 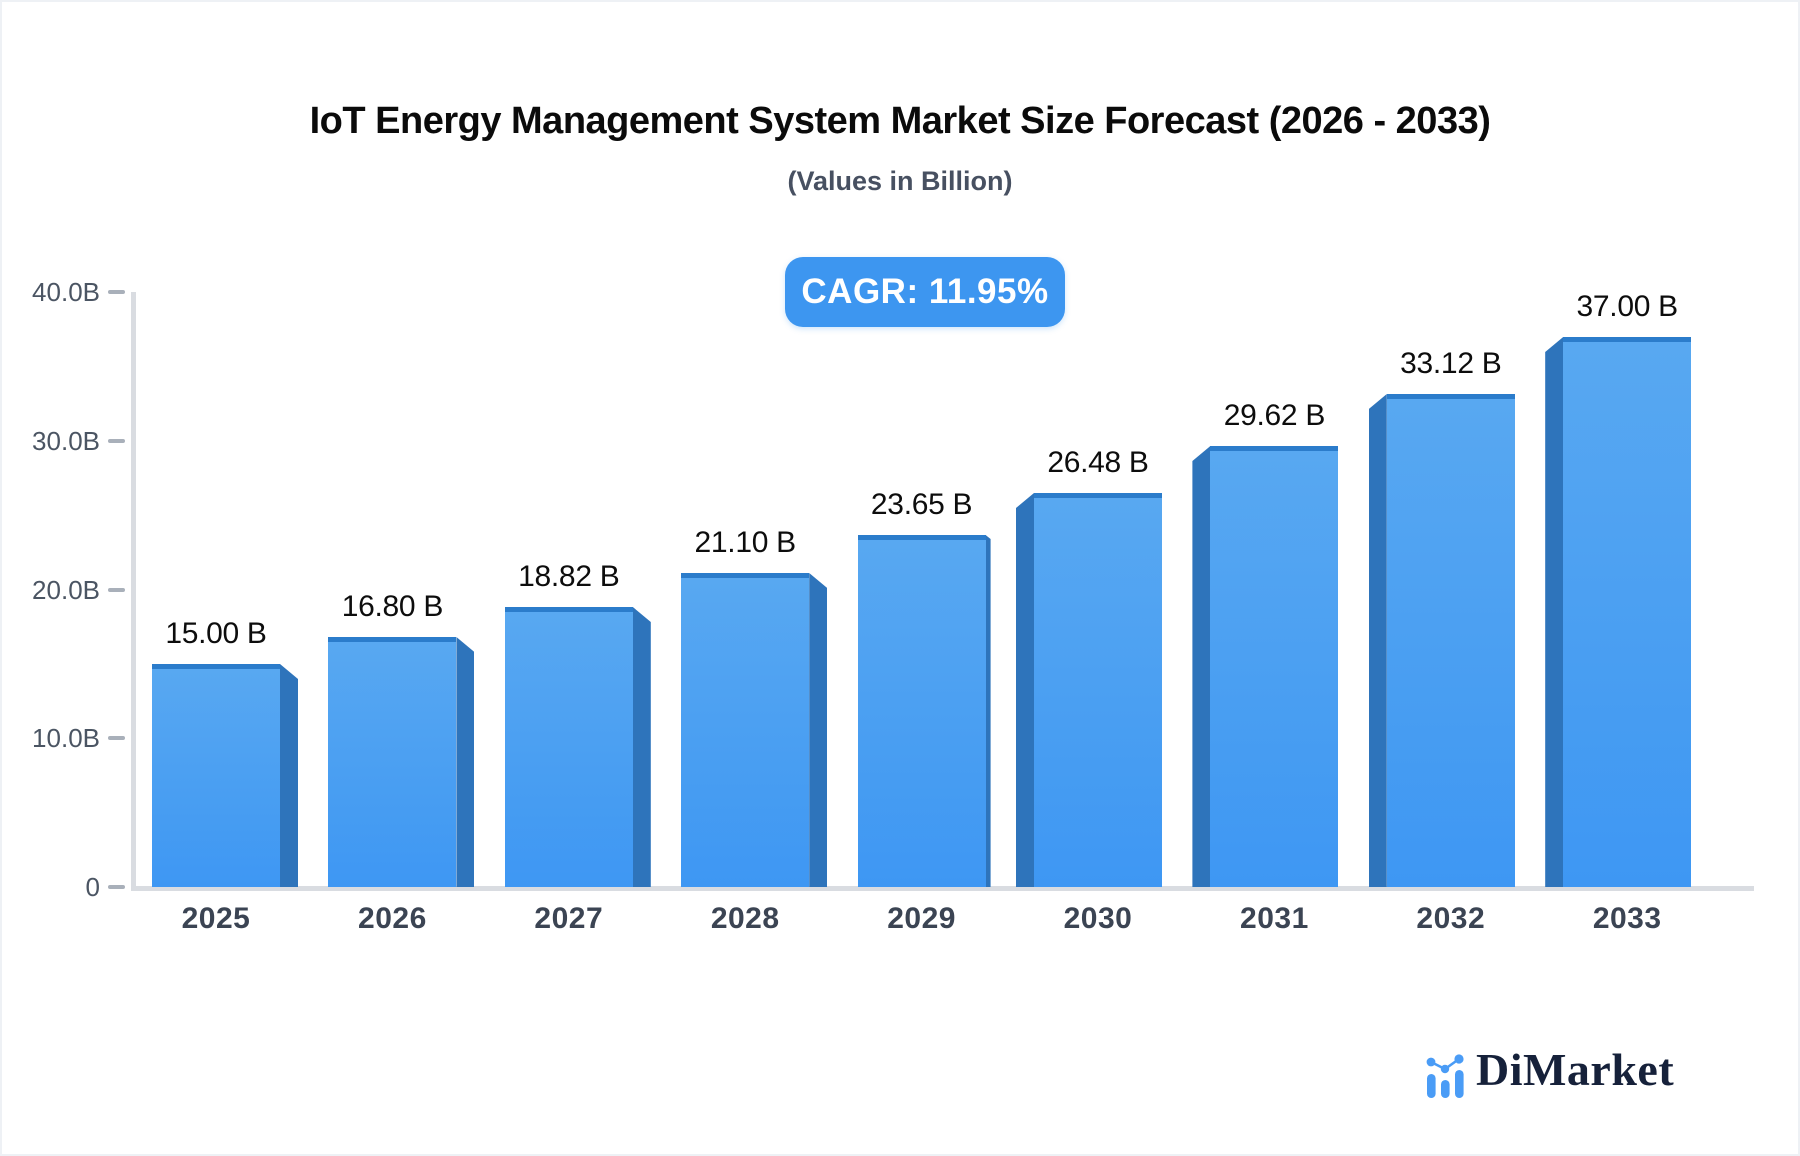 What do you see at coordinates (92, 887) in the screenshot?
I see `y-axis-tick-label: 0` at bounding box center [92, 887].